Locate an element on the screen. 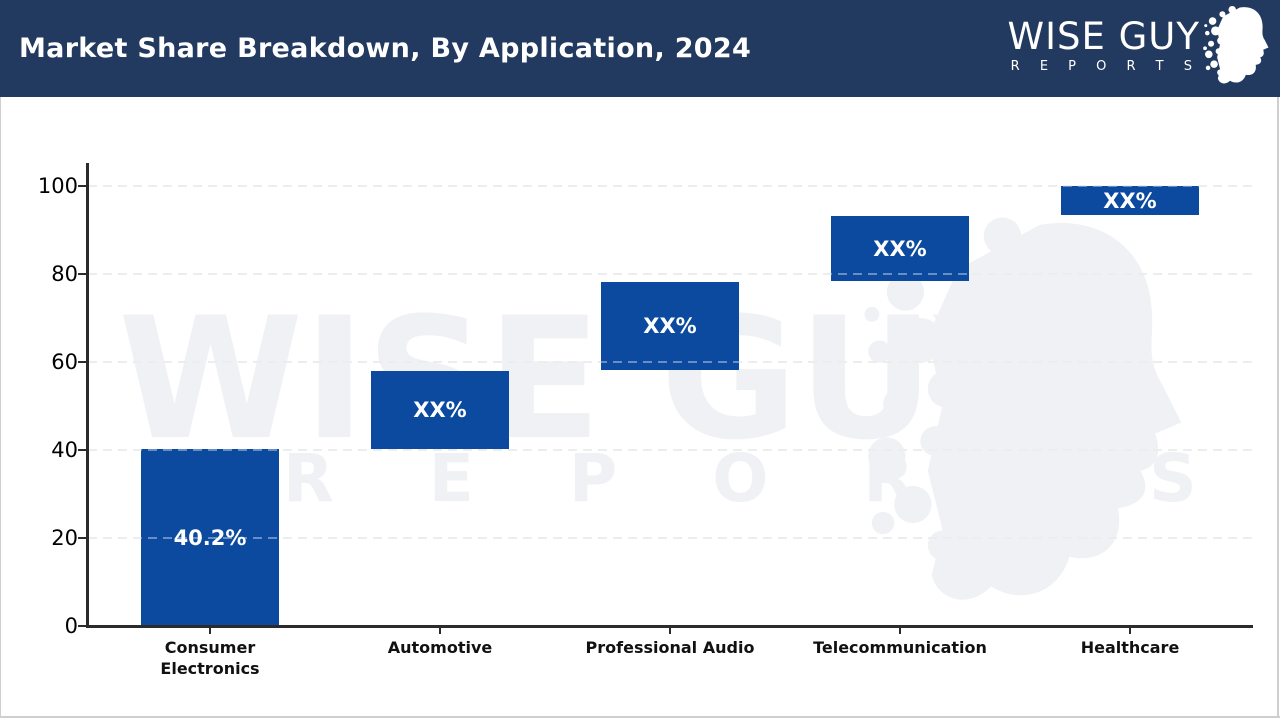 Image resolution: width=1280 pixels, height=720 pixels. bar-value-label-2: XX% is located at coordinates (670, 325).